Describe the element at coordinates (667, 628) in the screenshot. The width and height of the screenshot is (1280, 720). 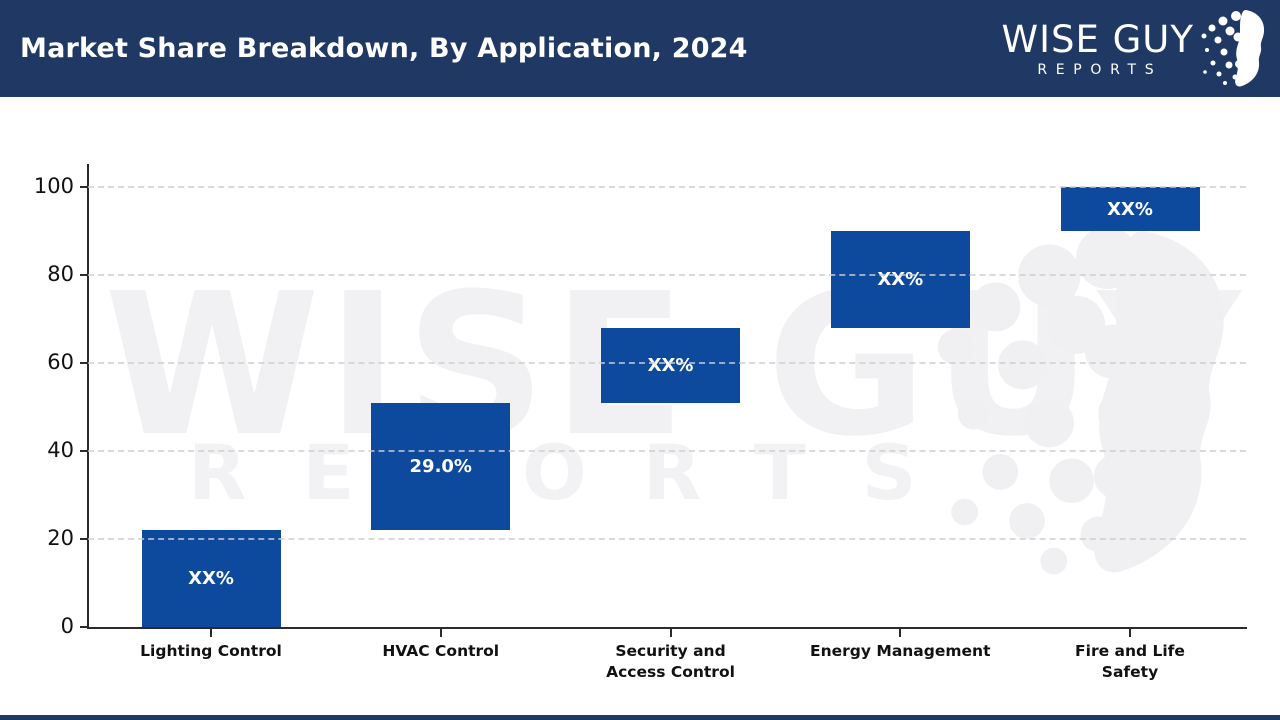
I see `x-axis-line` at that location.